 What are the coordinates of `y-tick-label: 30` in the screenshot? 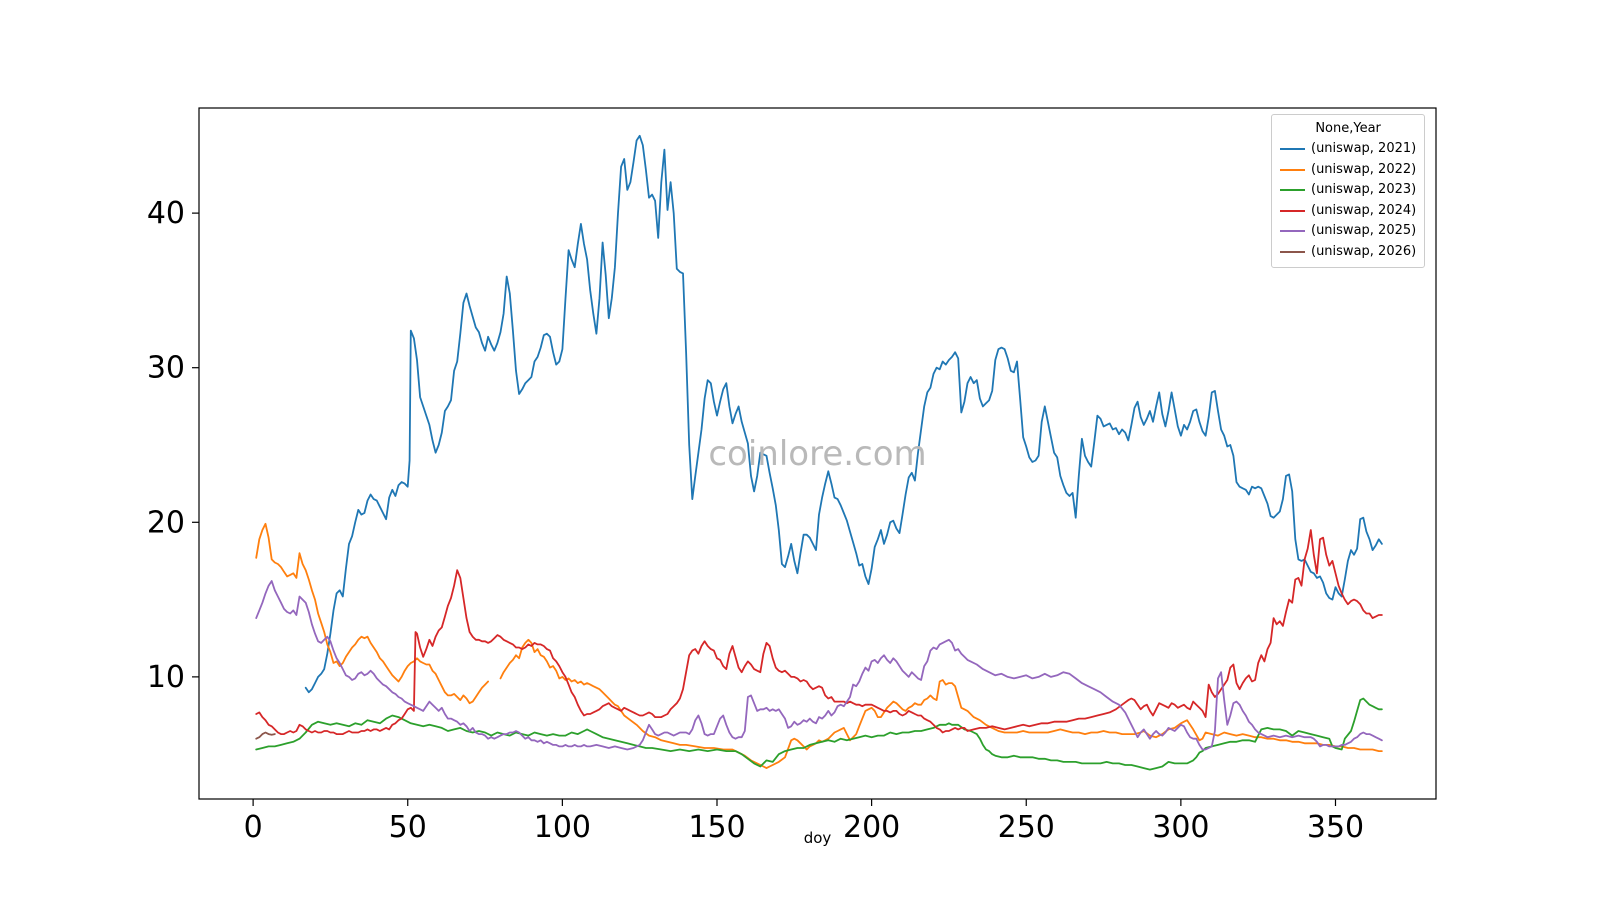 It's located at (166, 368).